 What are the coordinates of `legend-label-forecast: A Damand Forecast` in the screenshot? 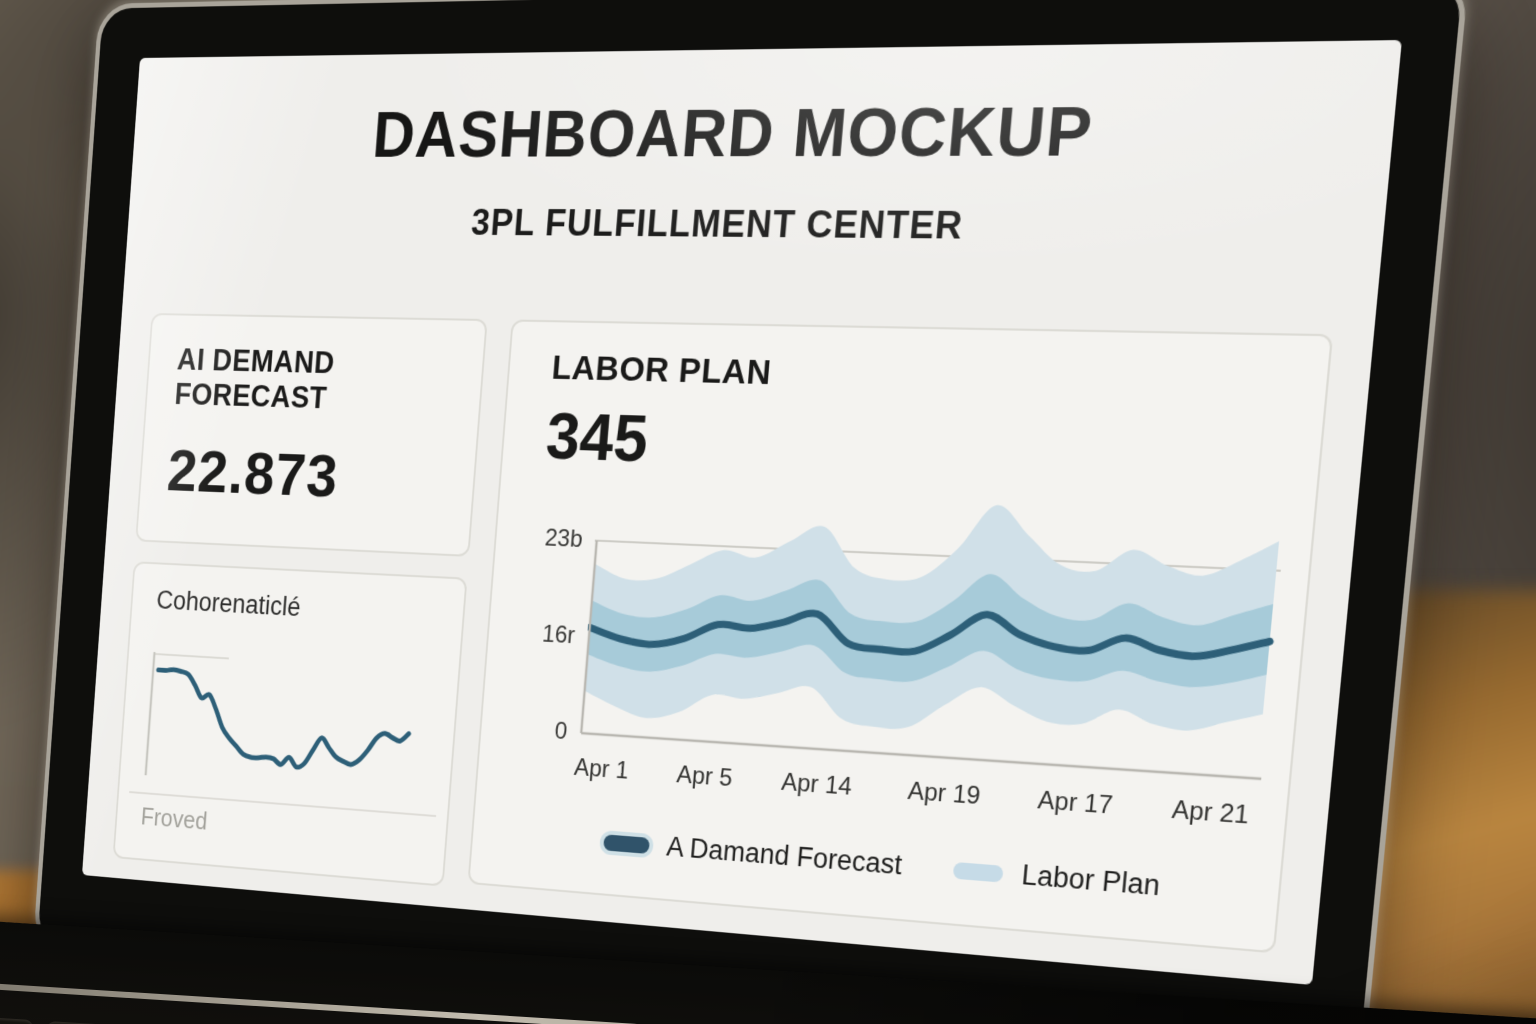 It's located at (784, 856).